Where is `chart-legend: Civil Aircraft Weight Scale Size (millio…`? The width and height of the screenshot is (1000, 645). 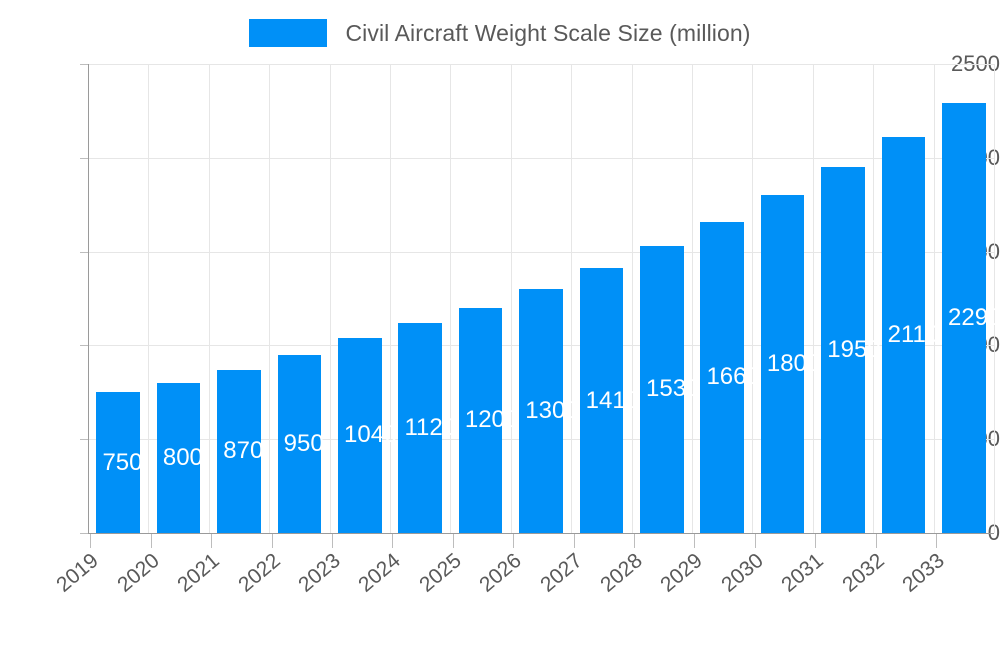 chart-legend: Civil Aircraft Weight Scale Size (millio… is located at coordinates (500, 33).